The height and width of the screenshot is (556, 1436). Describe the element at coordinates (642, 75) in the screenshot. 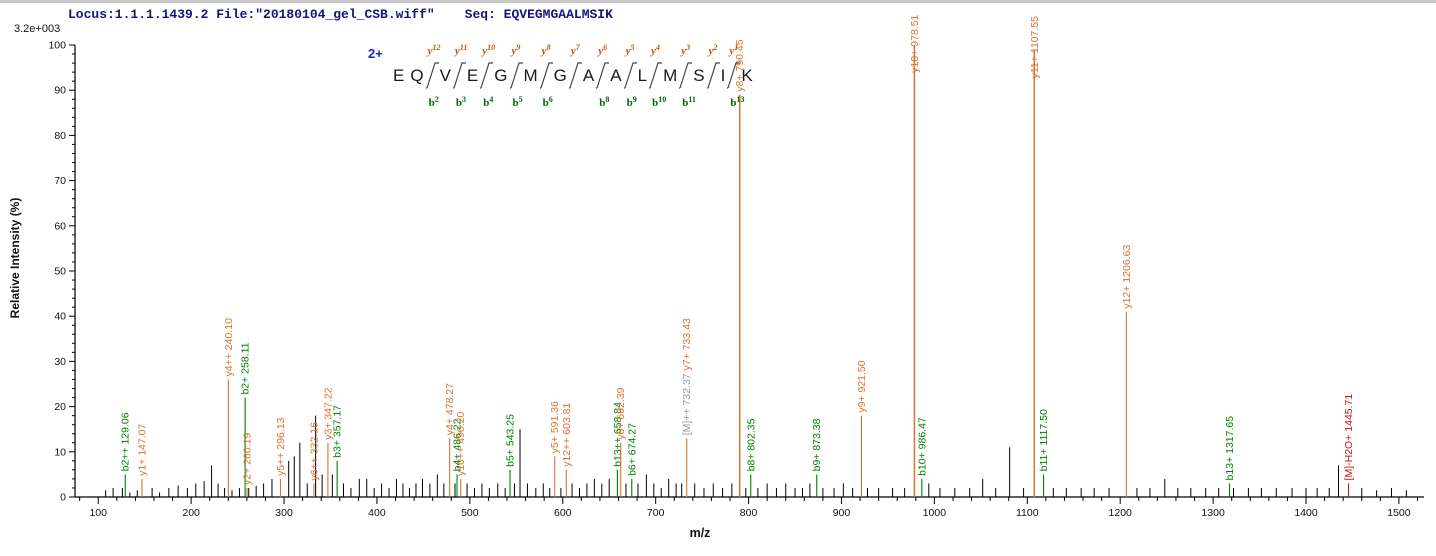

I see `residue-letter: L` at that location.